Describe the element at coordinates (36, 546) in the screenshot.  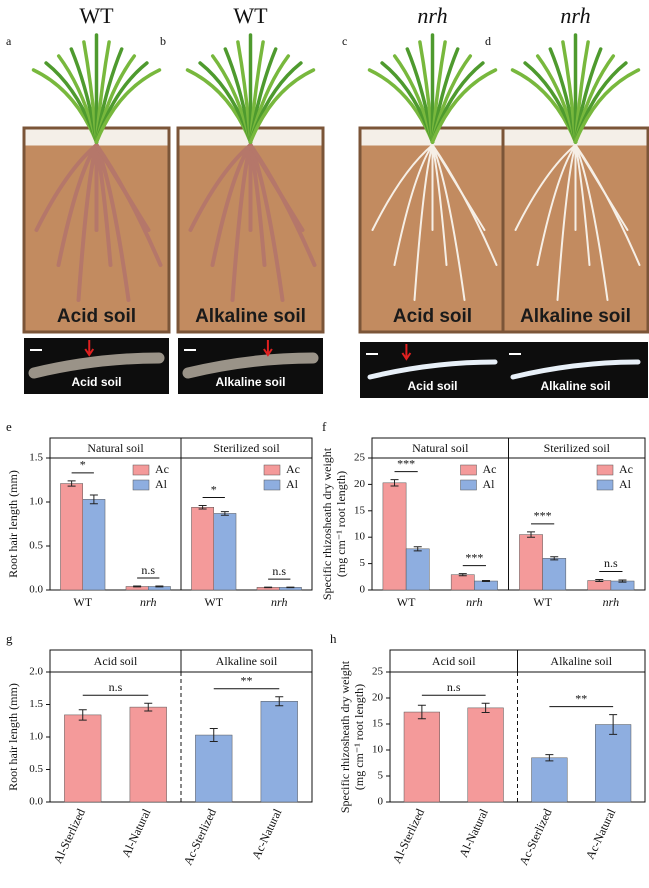
I see `y-tick-label: 0.5` at that location.